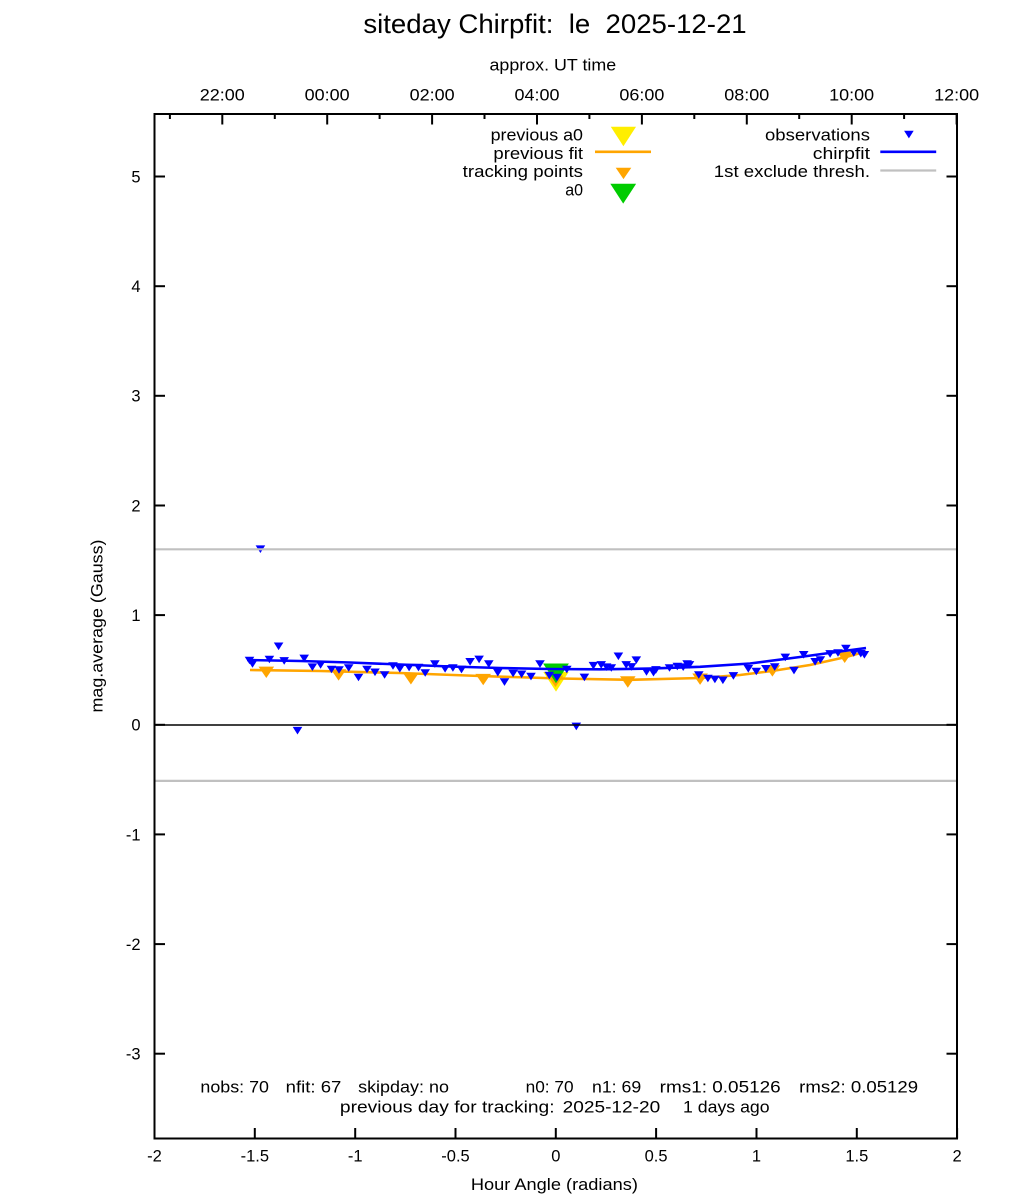 This screenshot has height=1200, width=1024. I want to click on svg-text: observations, so click(817, 136).